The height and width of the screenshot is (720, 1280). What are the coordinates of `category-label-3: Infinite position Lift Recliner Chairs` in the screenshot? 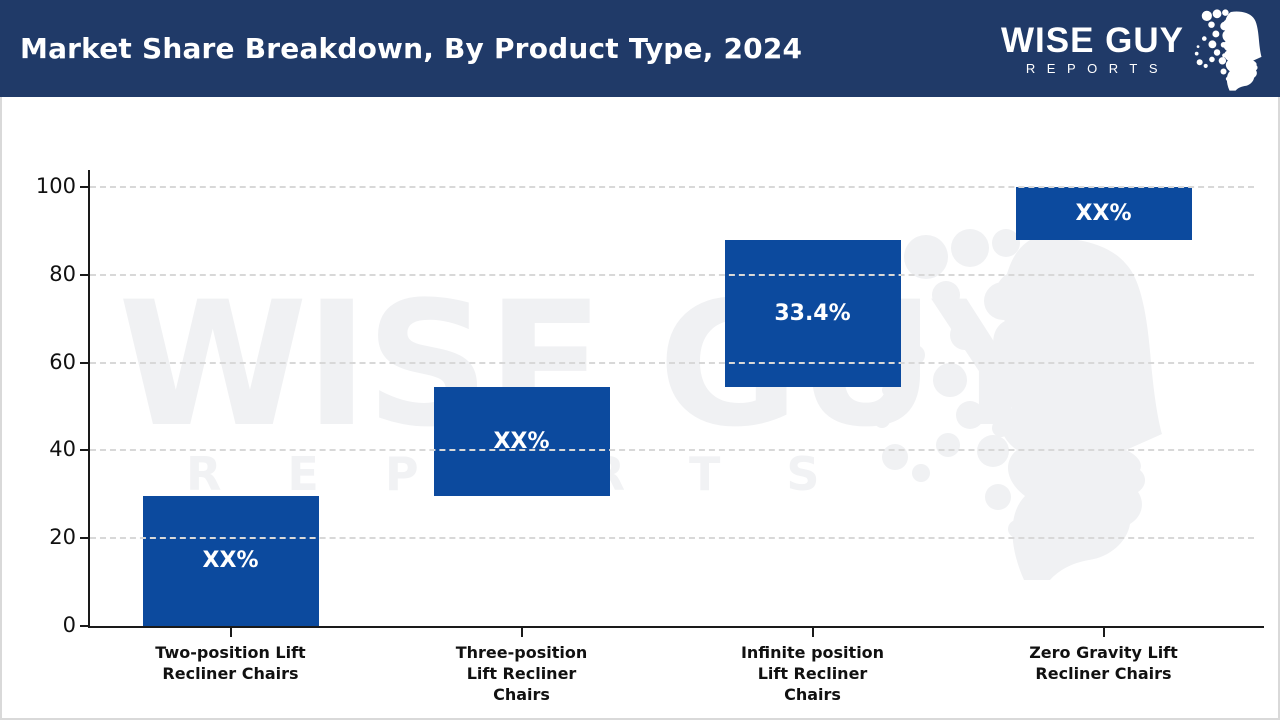 It's located at (812, 674).